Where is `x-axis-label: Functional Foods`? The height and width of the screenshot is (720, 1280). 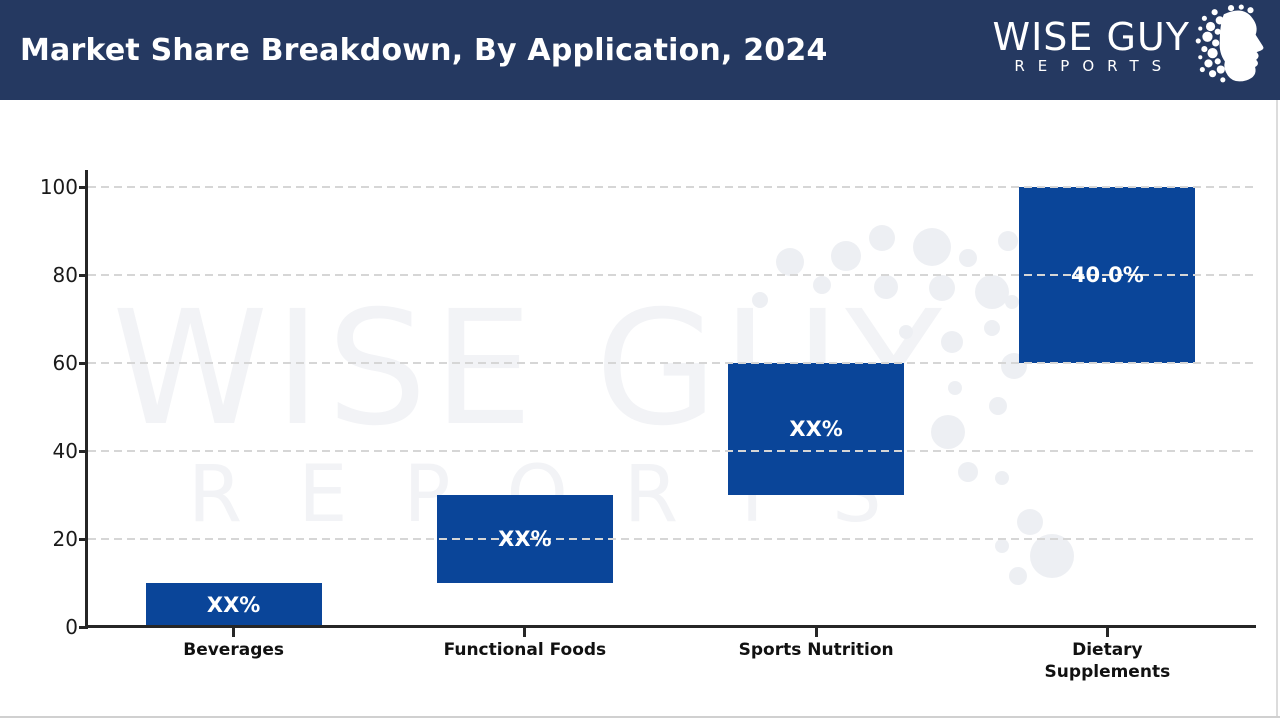 x-axis-label: Functional Foods is located at coordinates (525, 650).